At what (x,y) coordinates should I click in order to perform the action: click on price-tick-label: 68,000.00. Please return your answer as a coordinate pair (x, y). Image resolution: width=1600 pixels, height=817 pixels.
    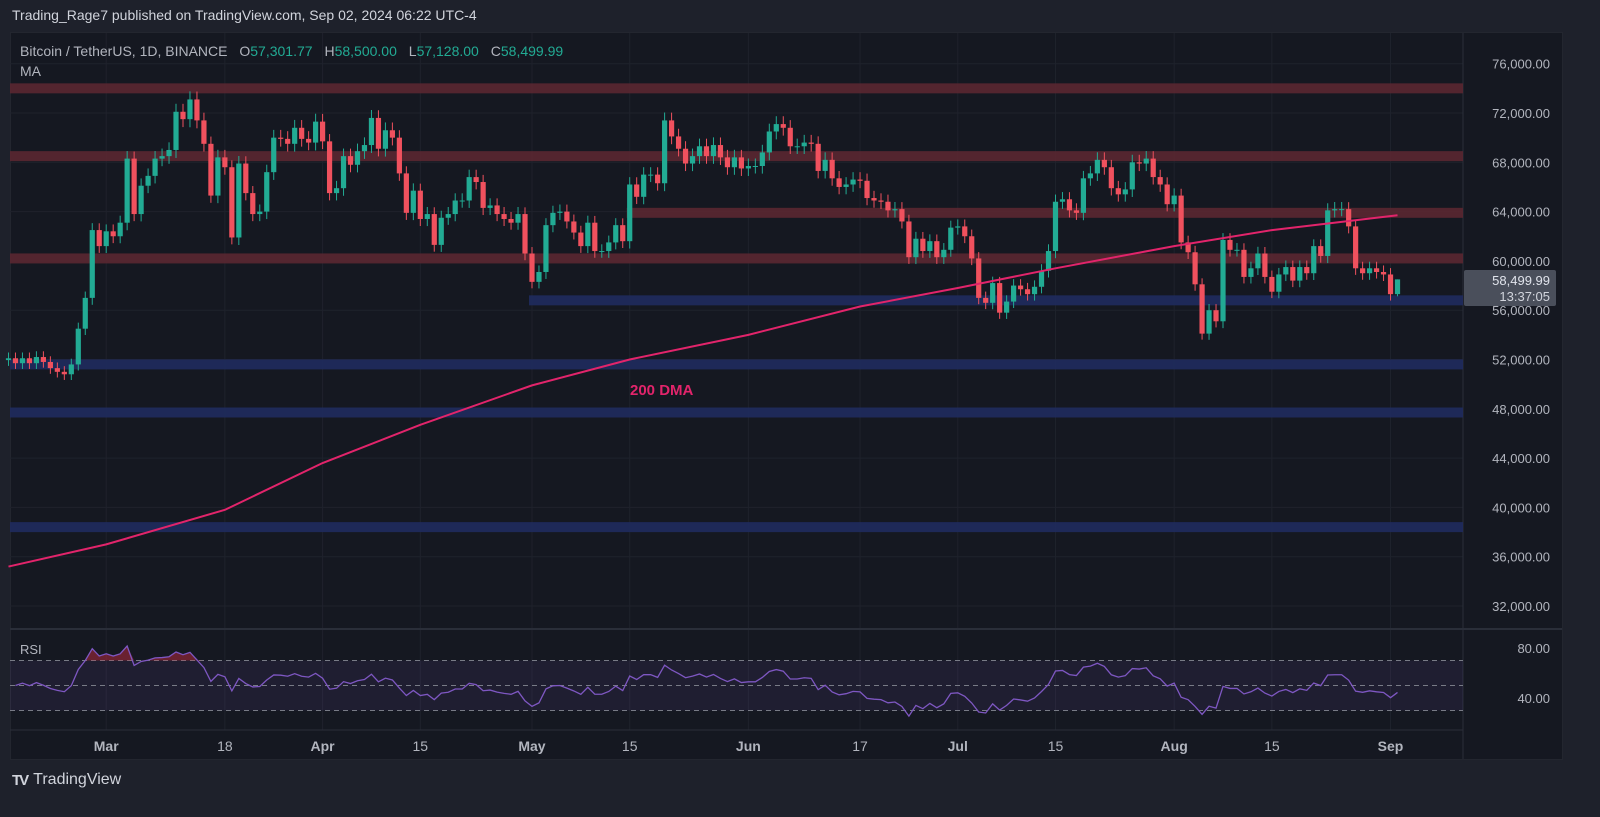
    Looking at the image, I should click on (1521, 162).